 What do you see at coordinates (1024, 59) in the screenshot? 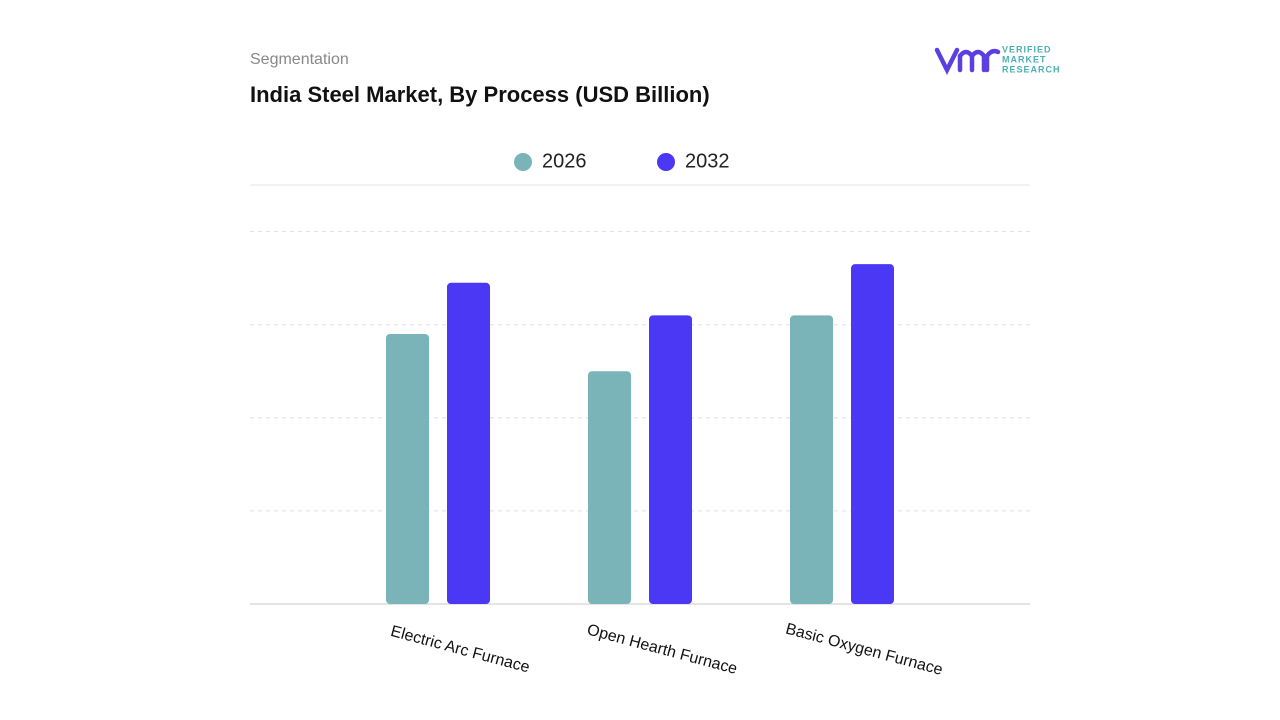
I see `logo-text: MARKET` at bounding box center [1024, 59].